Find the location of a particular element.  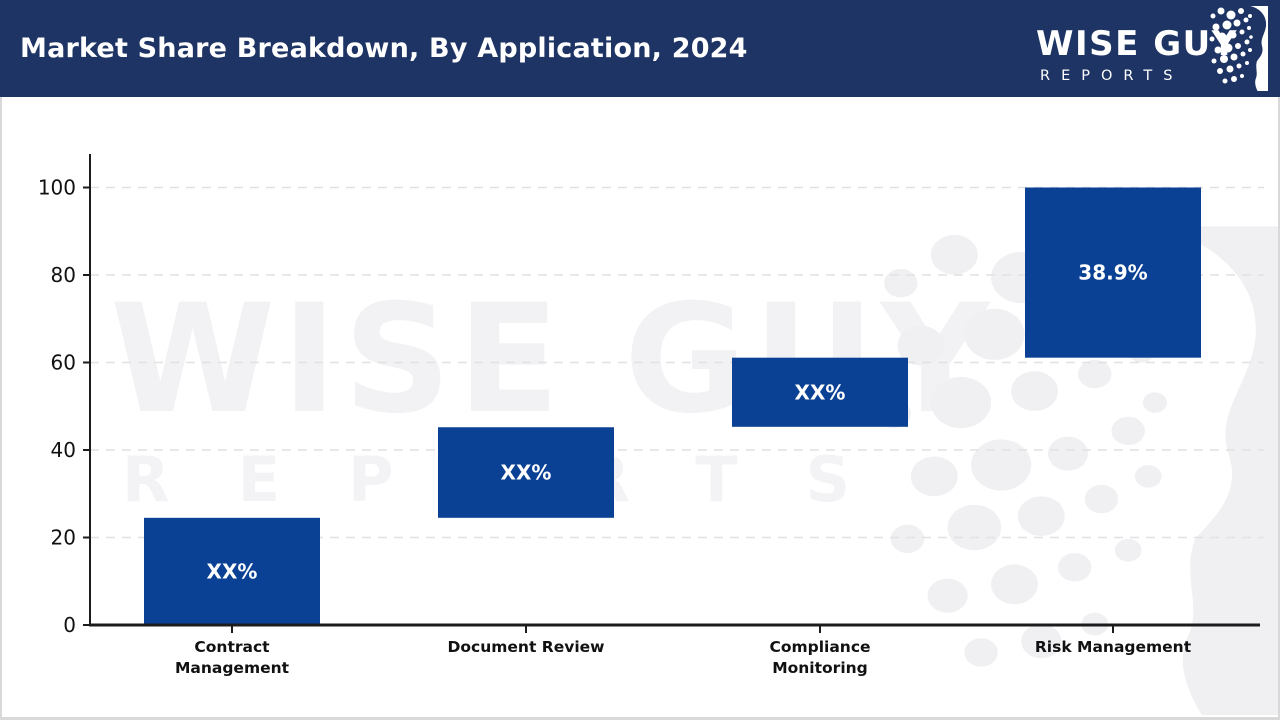

y-tick-label: 0 is located at coordinates (69, 625).